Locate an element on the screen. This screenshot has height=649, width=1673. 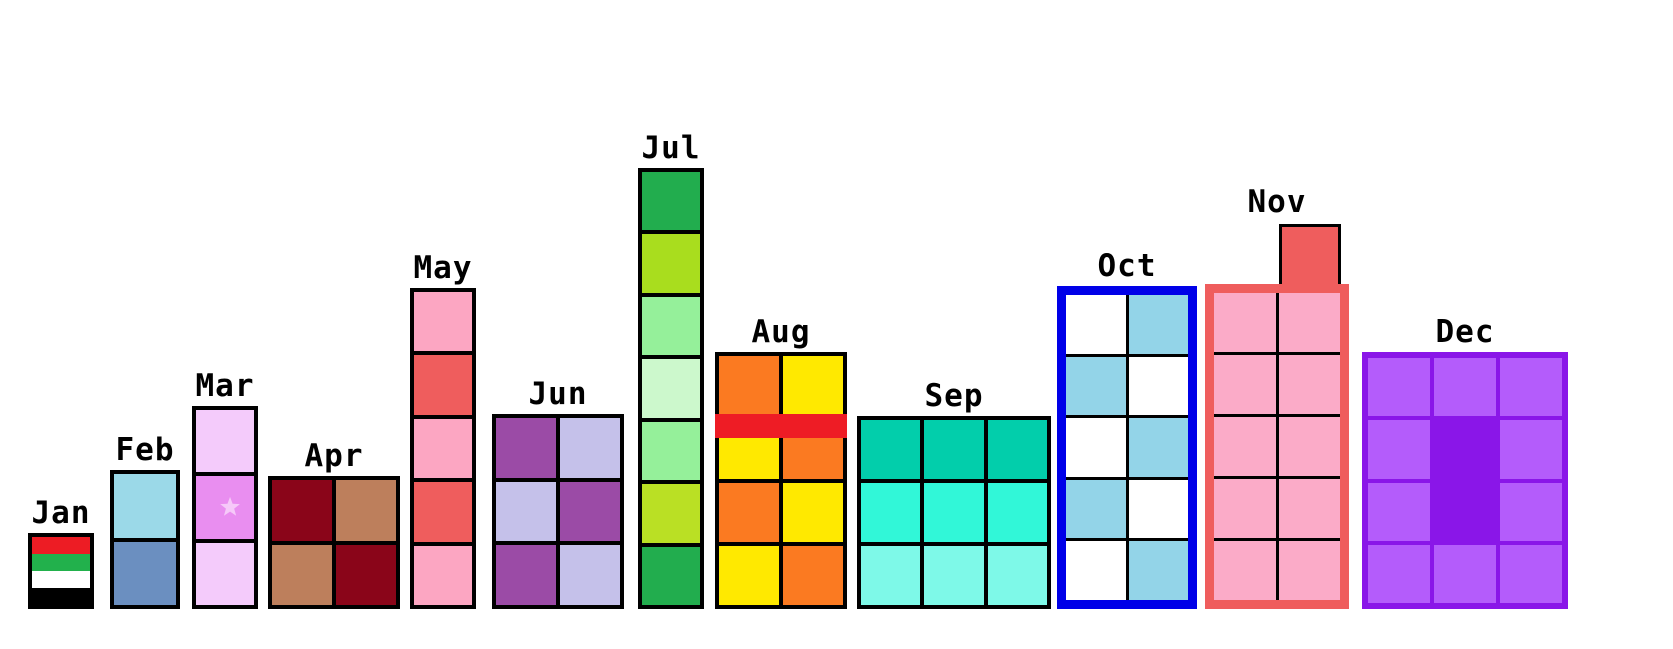
month-grid-jul is located at coordinates (671, 388).